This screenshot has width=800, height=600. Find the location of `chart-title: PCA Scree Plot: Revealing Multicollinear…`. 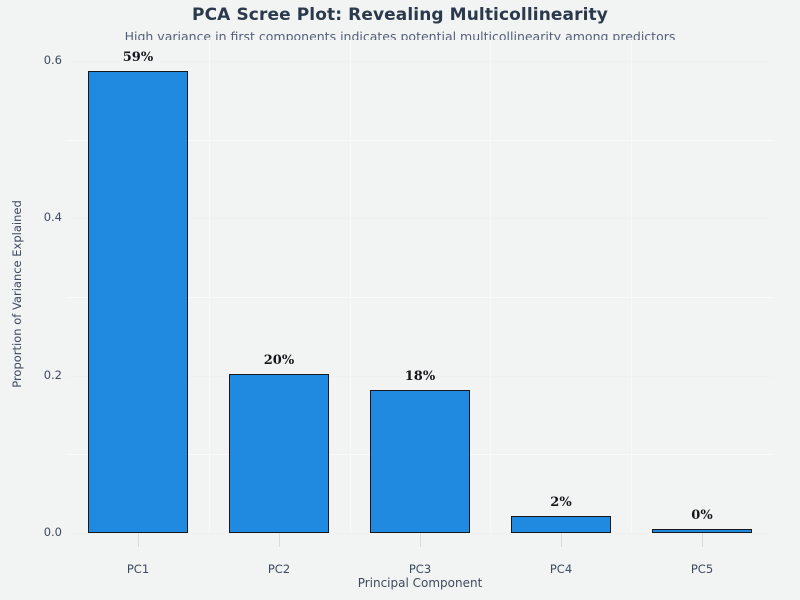

chart-title: PCA Scree Plot: Revealing Multicollinear… is located at coordinates (400, 15).